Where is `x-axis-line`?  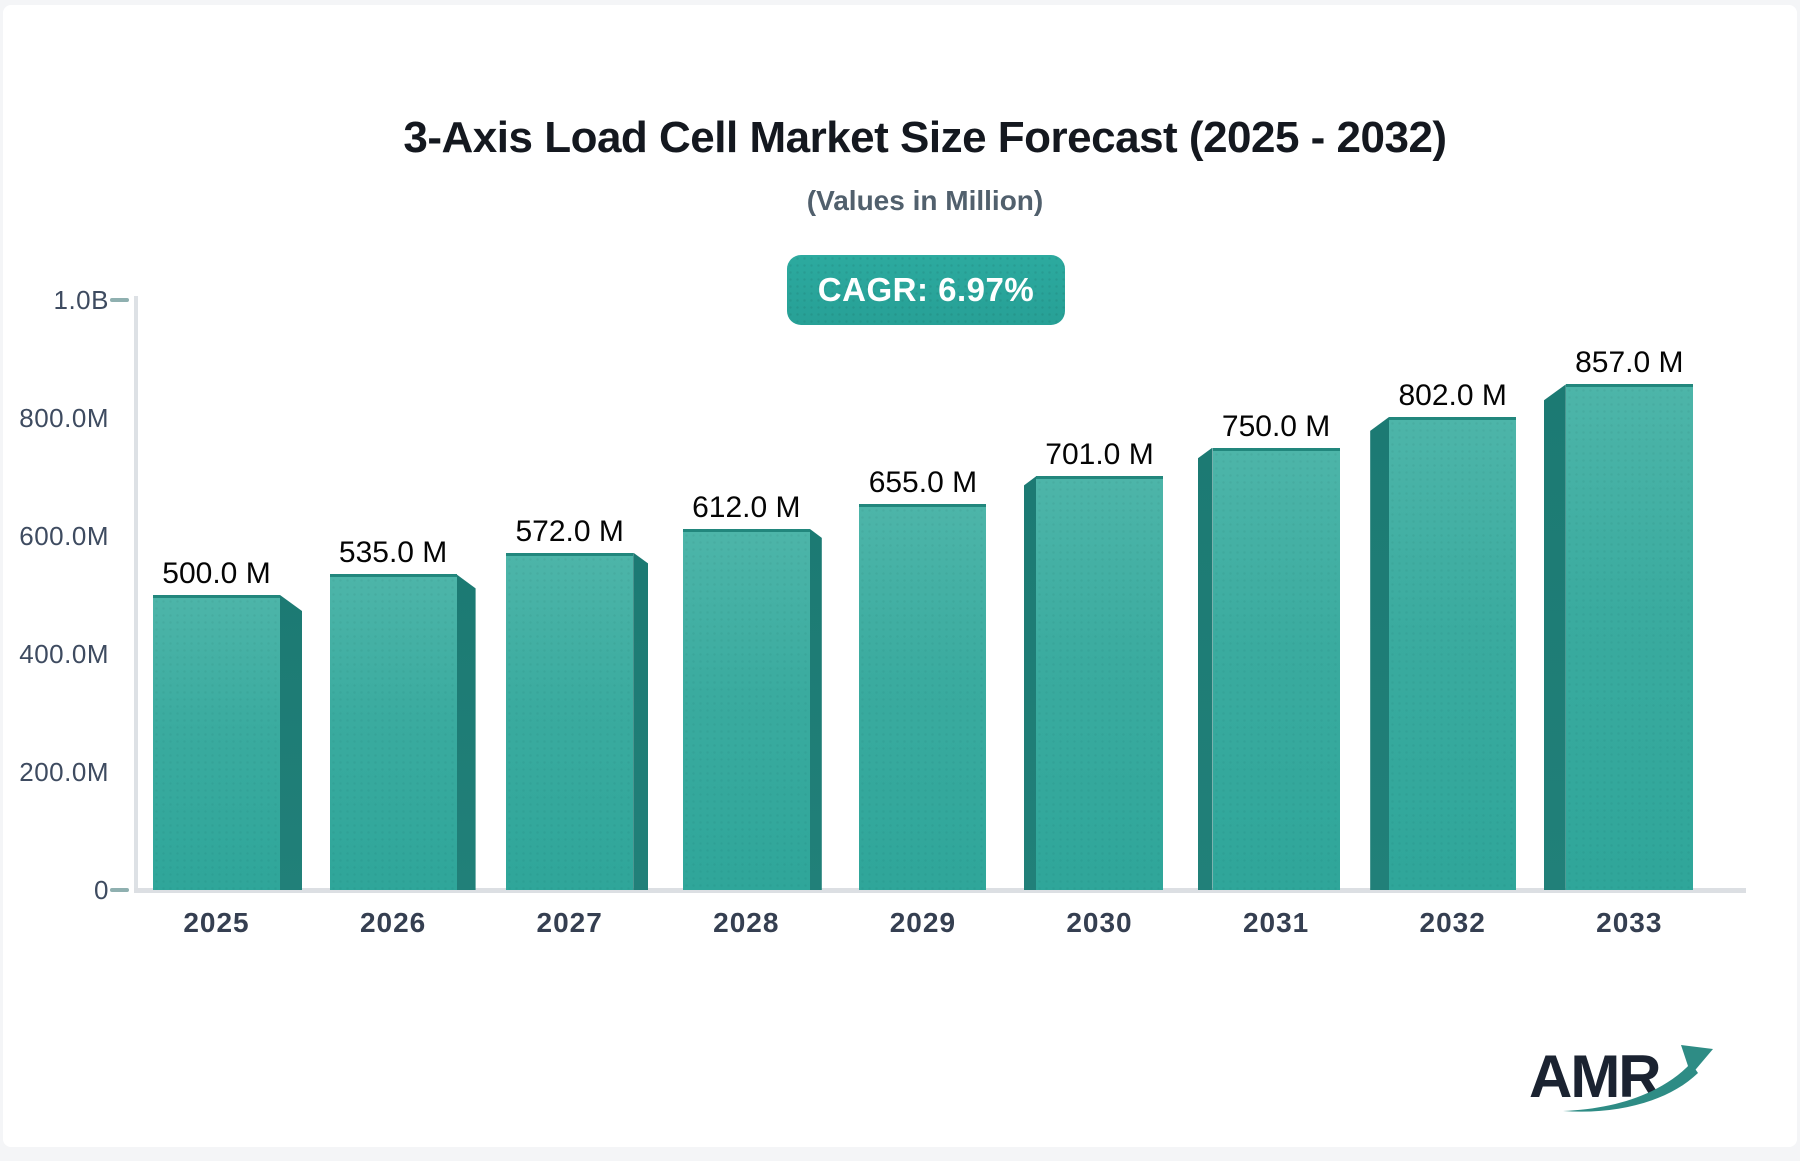
x-axis-line is located at coordinates (940, 890).